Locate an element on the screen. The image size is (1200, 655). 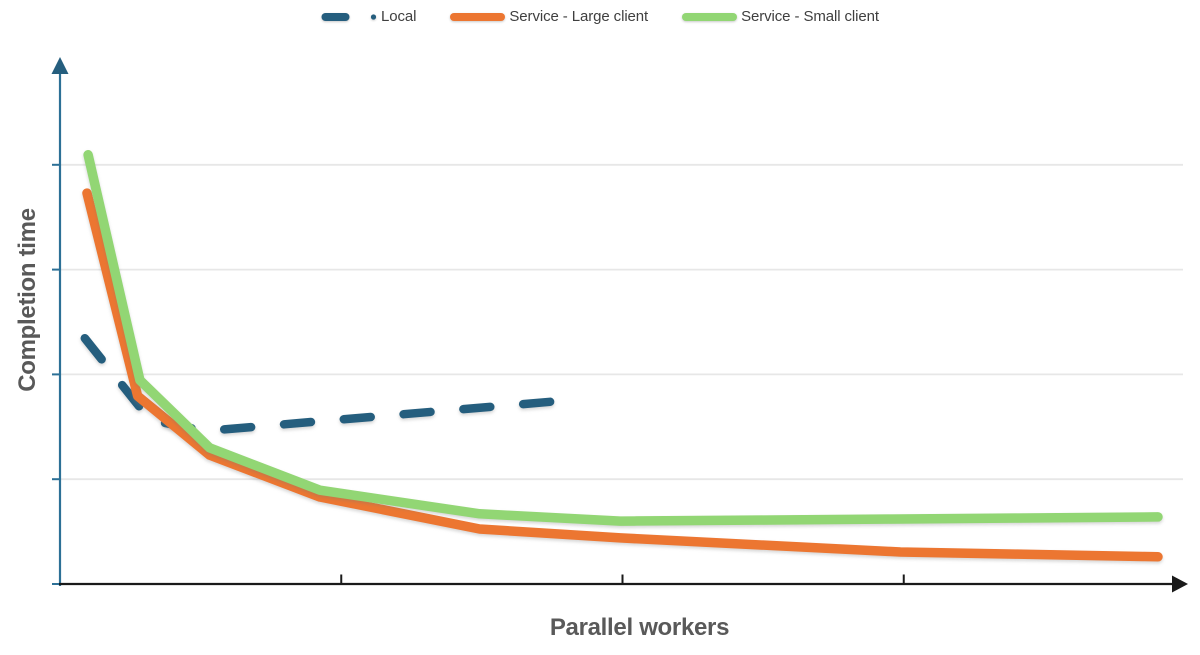
legend-label: Service - Large client is located at coordinates (579, 16).